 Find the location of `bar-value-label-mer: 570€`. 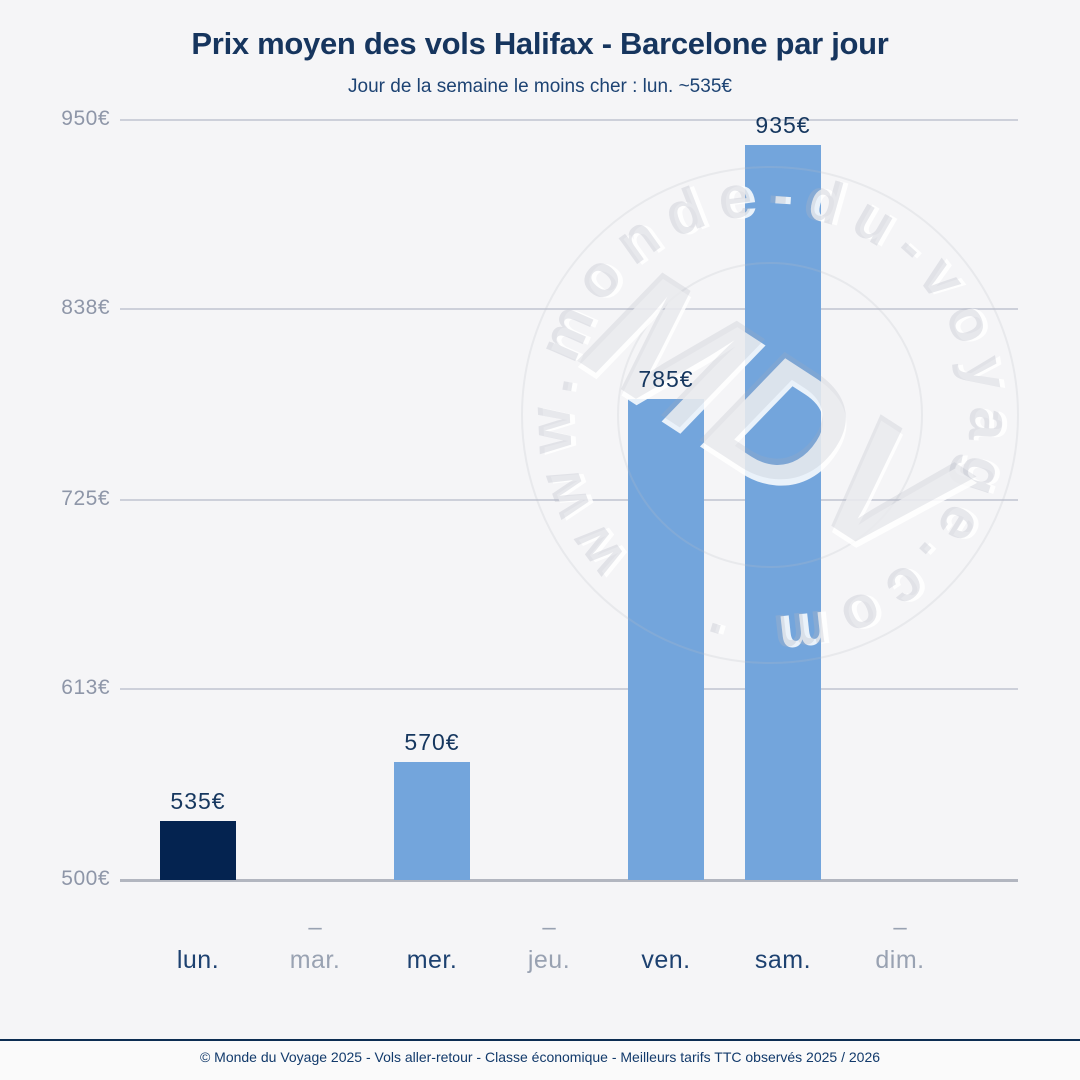

bar-value-label-mer: 570€ is located at coordinates (432, 742).